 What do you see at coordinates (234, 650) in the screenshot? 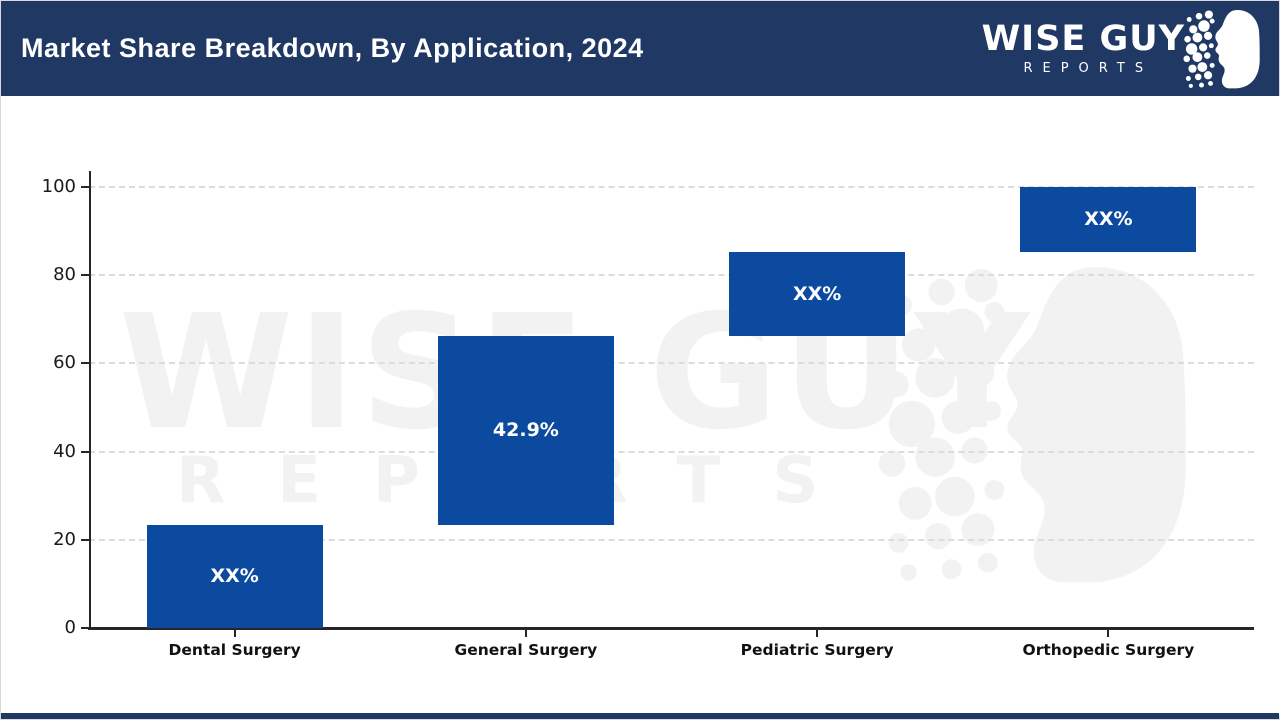
I see `x-category-label-dental-surgery: Dental Surgery` at bounding box center [234, 650].